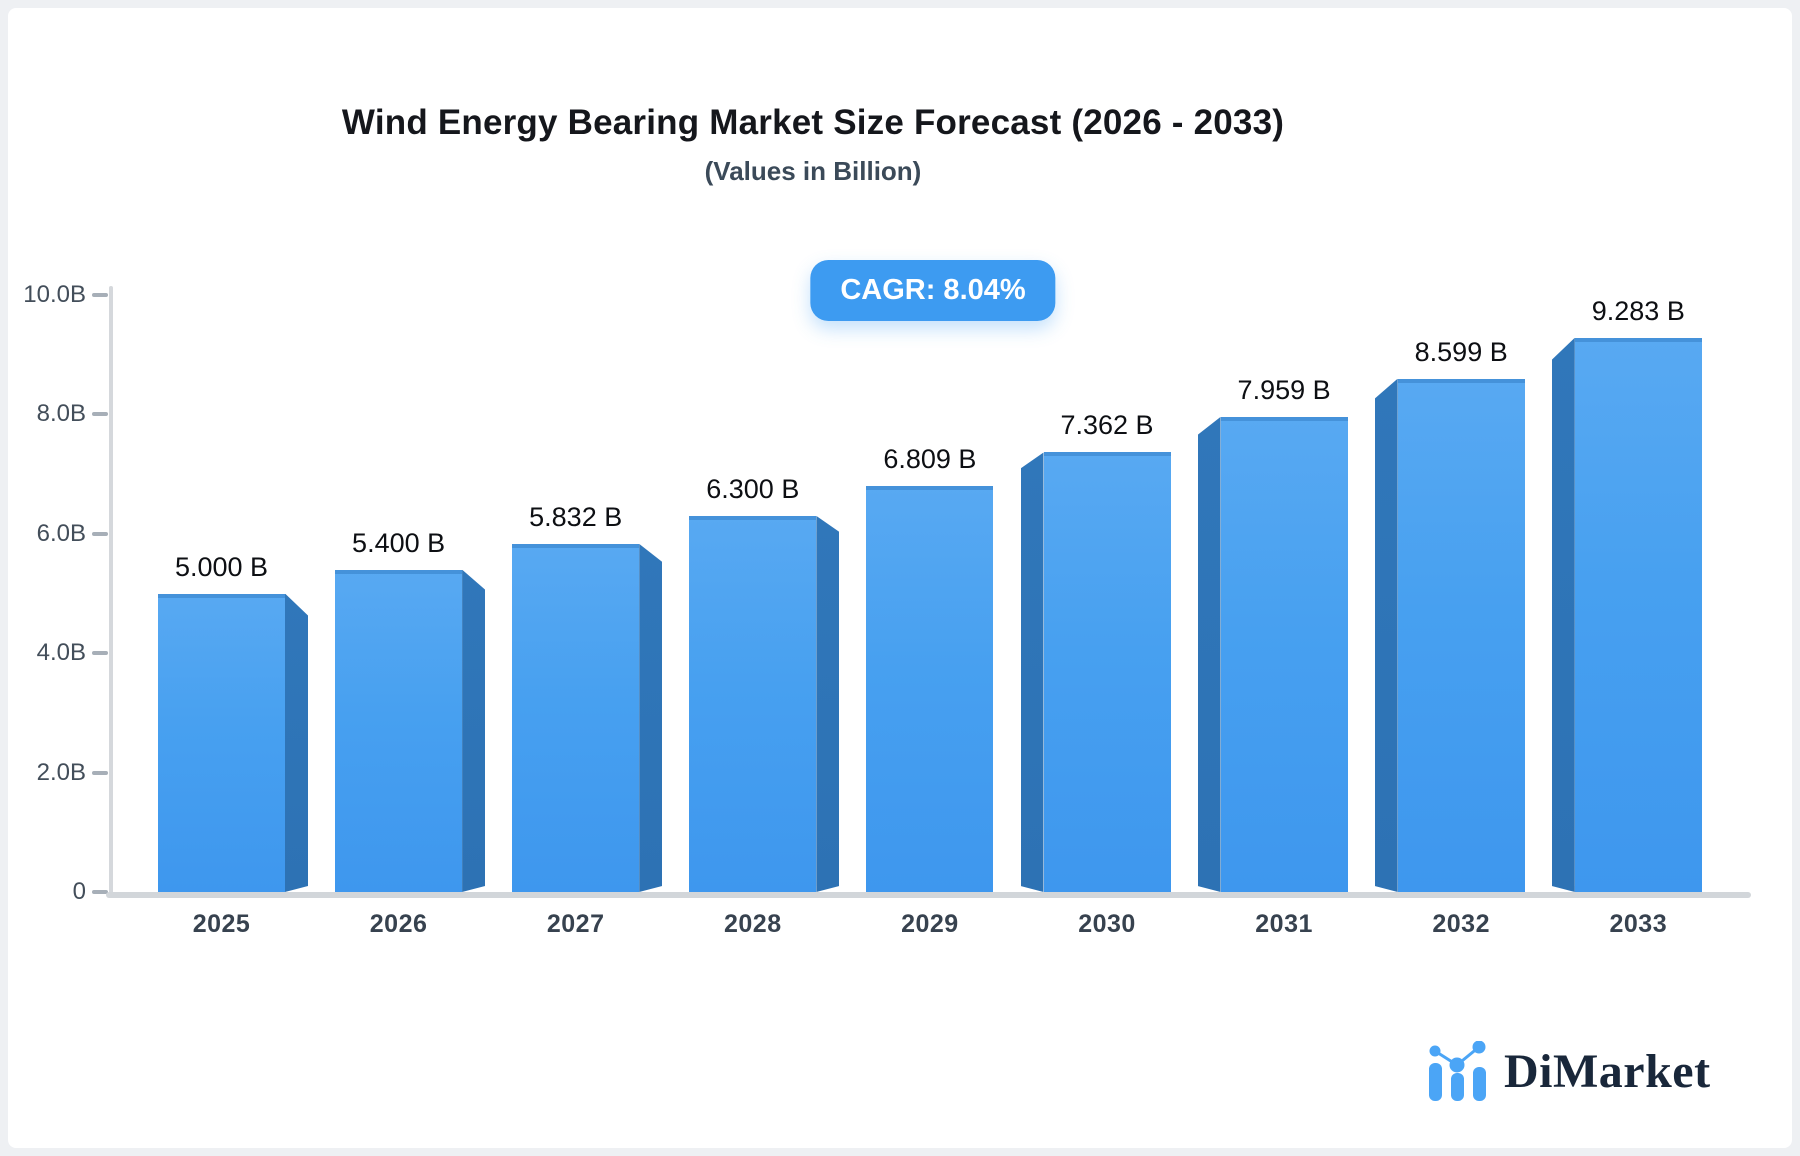  What do you see at coordinates (1461, 924) in the screenshot?
I see `x-axis-label-2032: 2032` at bounding box center [1461, 924].